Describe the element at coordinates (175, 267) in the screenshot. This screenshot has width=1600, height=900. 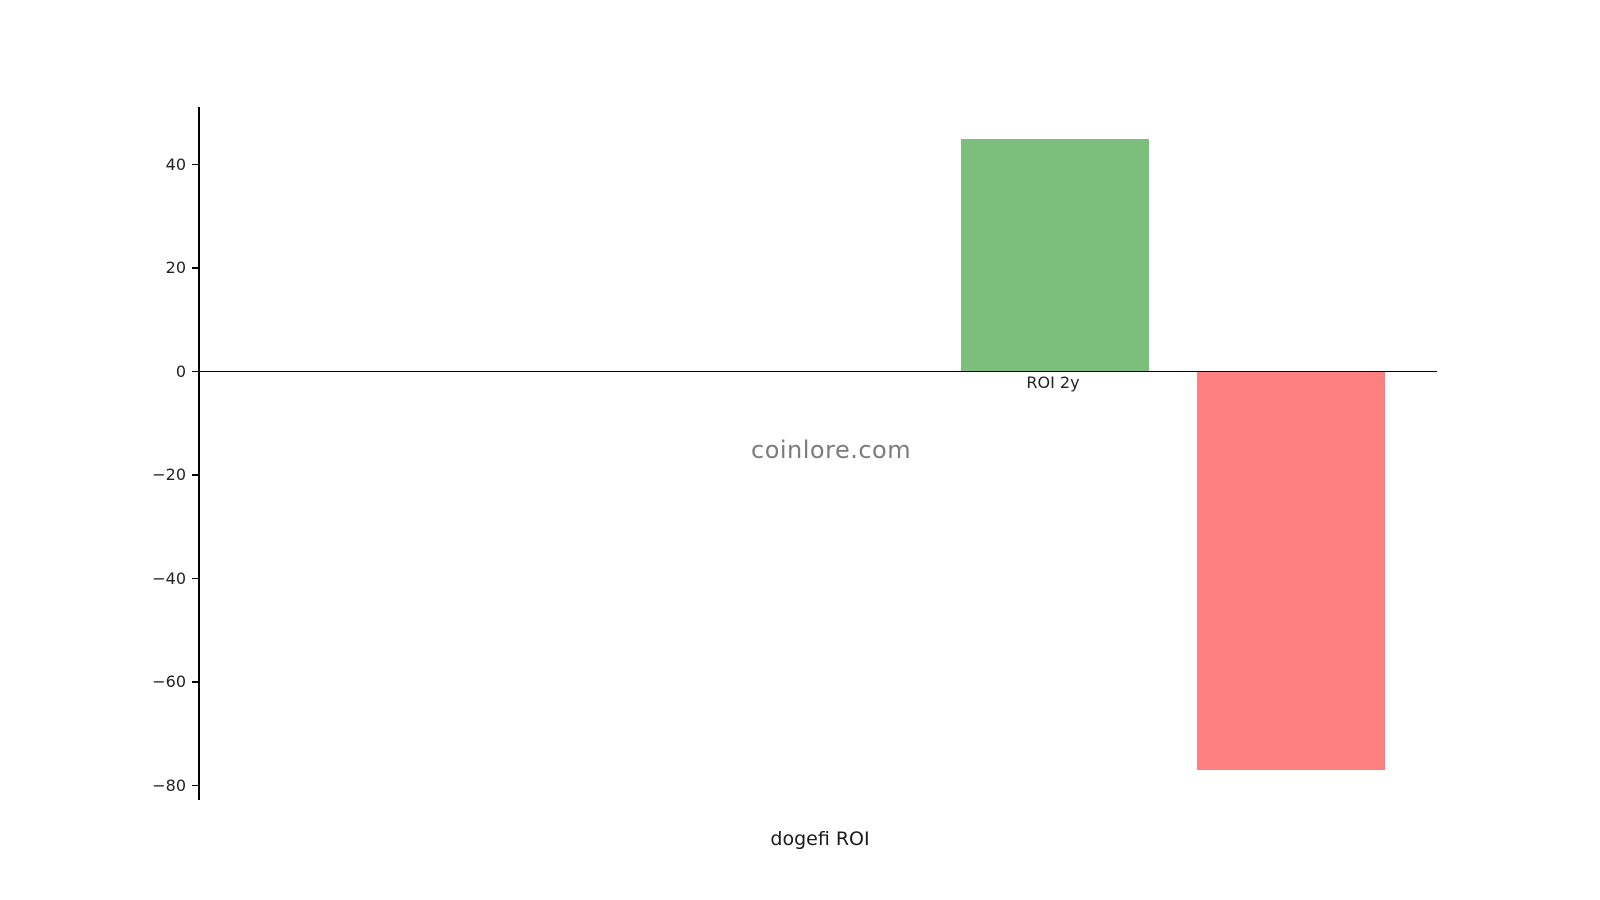
I see `y-tick-label: 20` at that location.